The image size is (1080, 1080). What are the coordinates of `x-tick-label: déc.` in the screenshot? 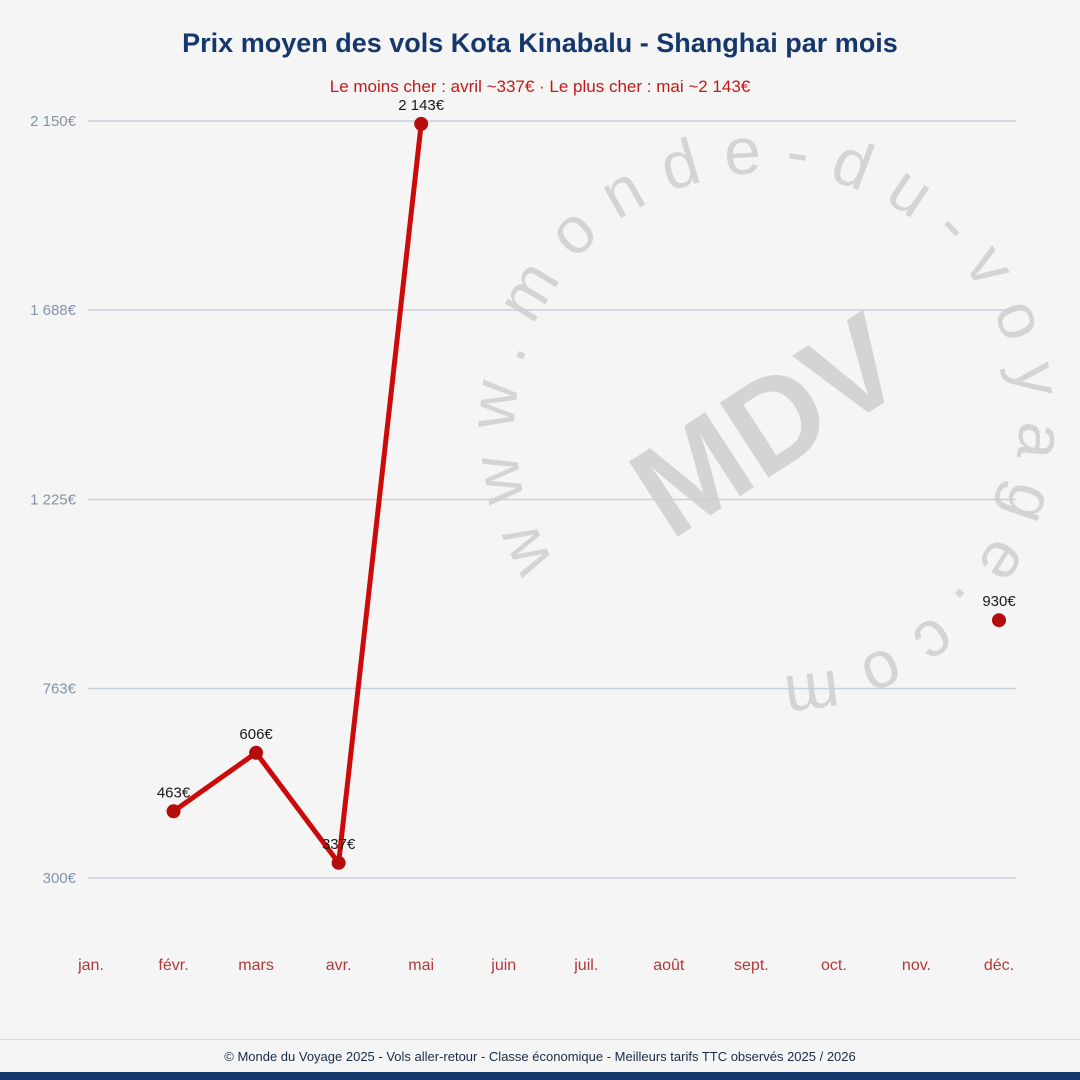 It's located at (999, 965).